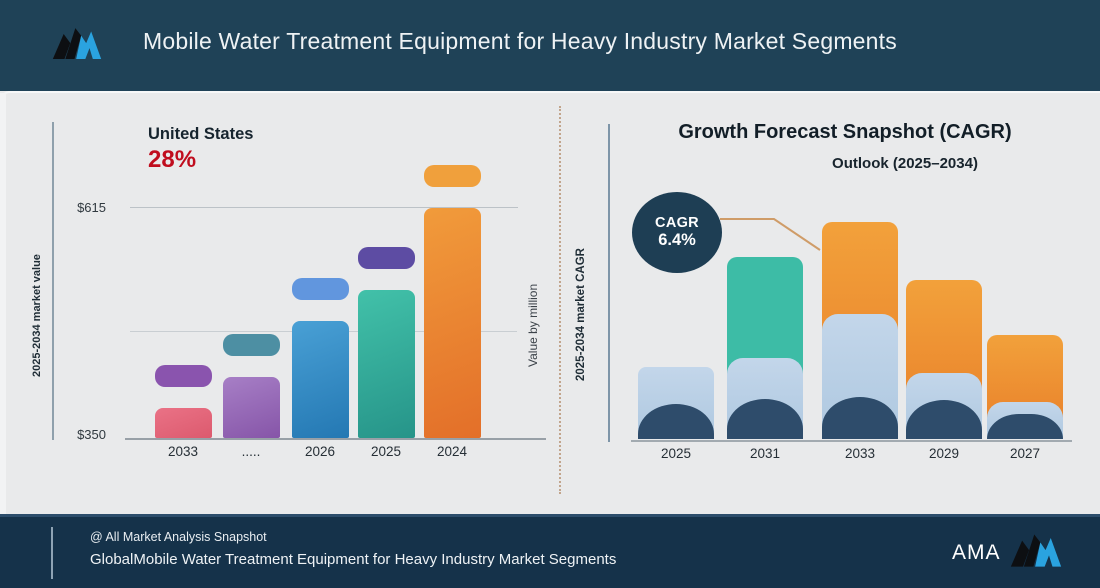  Describe the element at coordinates (976, 552) in the screenshot. I see `footer-brand-text: AMA` at that location.